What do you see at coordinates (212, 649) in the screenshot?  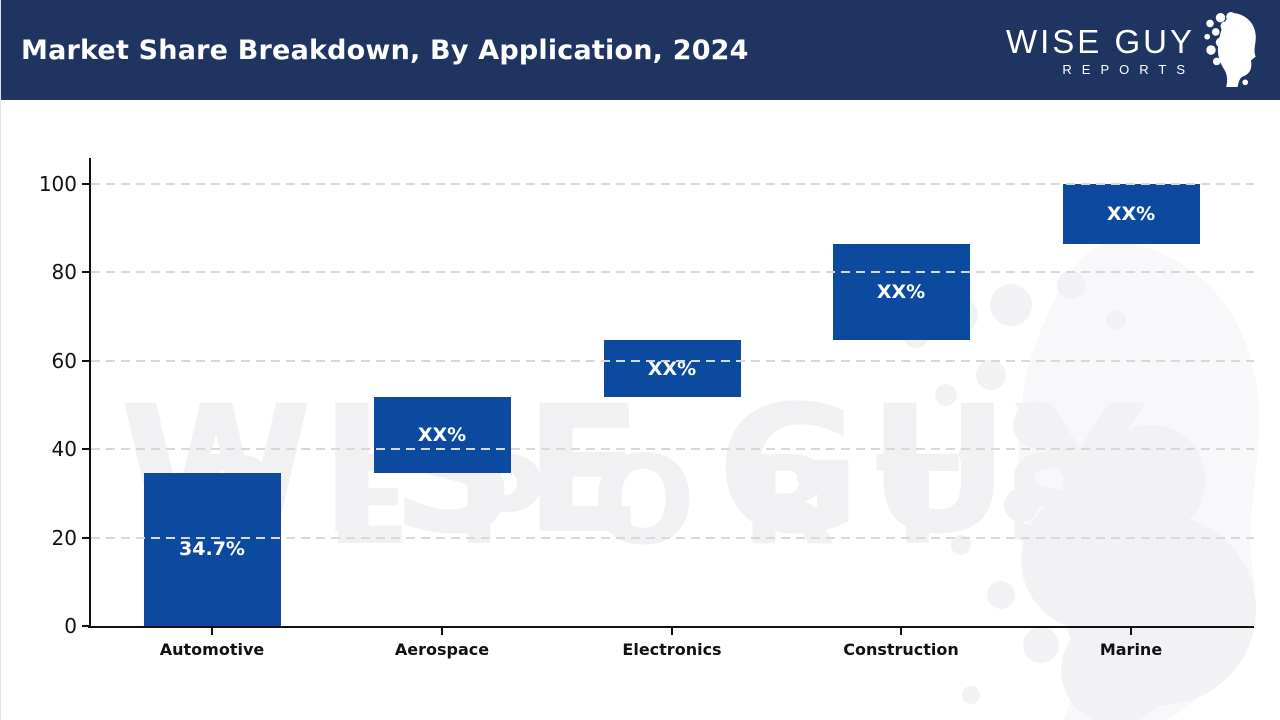 I see `x-tick-label-automotive: Automotive` at bounding box center [212, 649].